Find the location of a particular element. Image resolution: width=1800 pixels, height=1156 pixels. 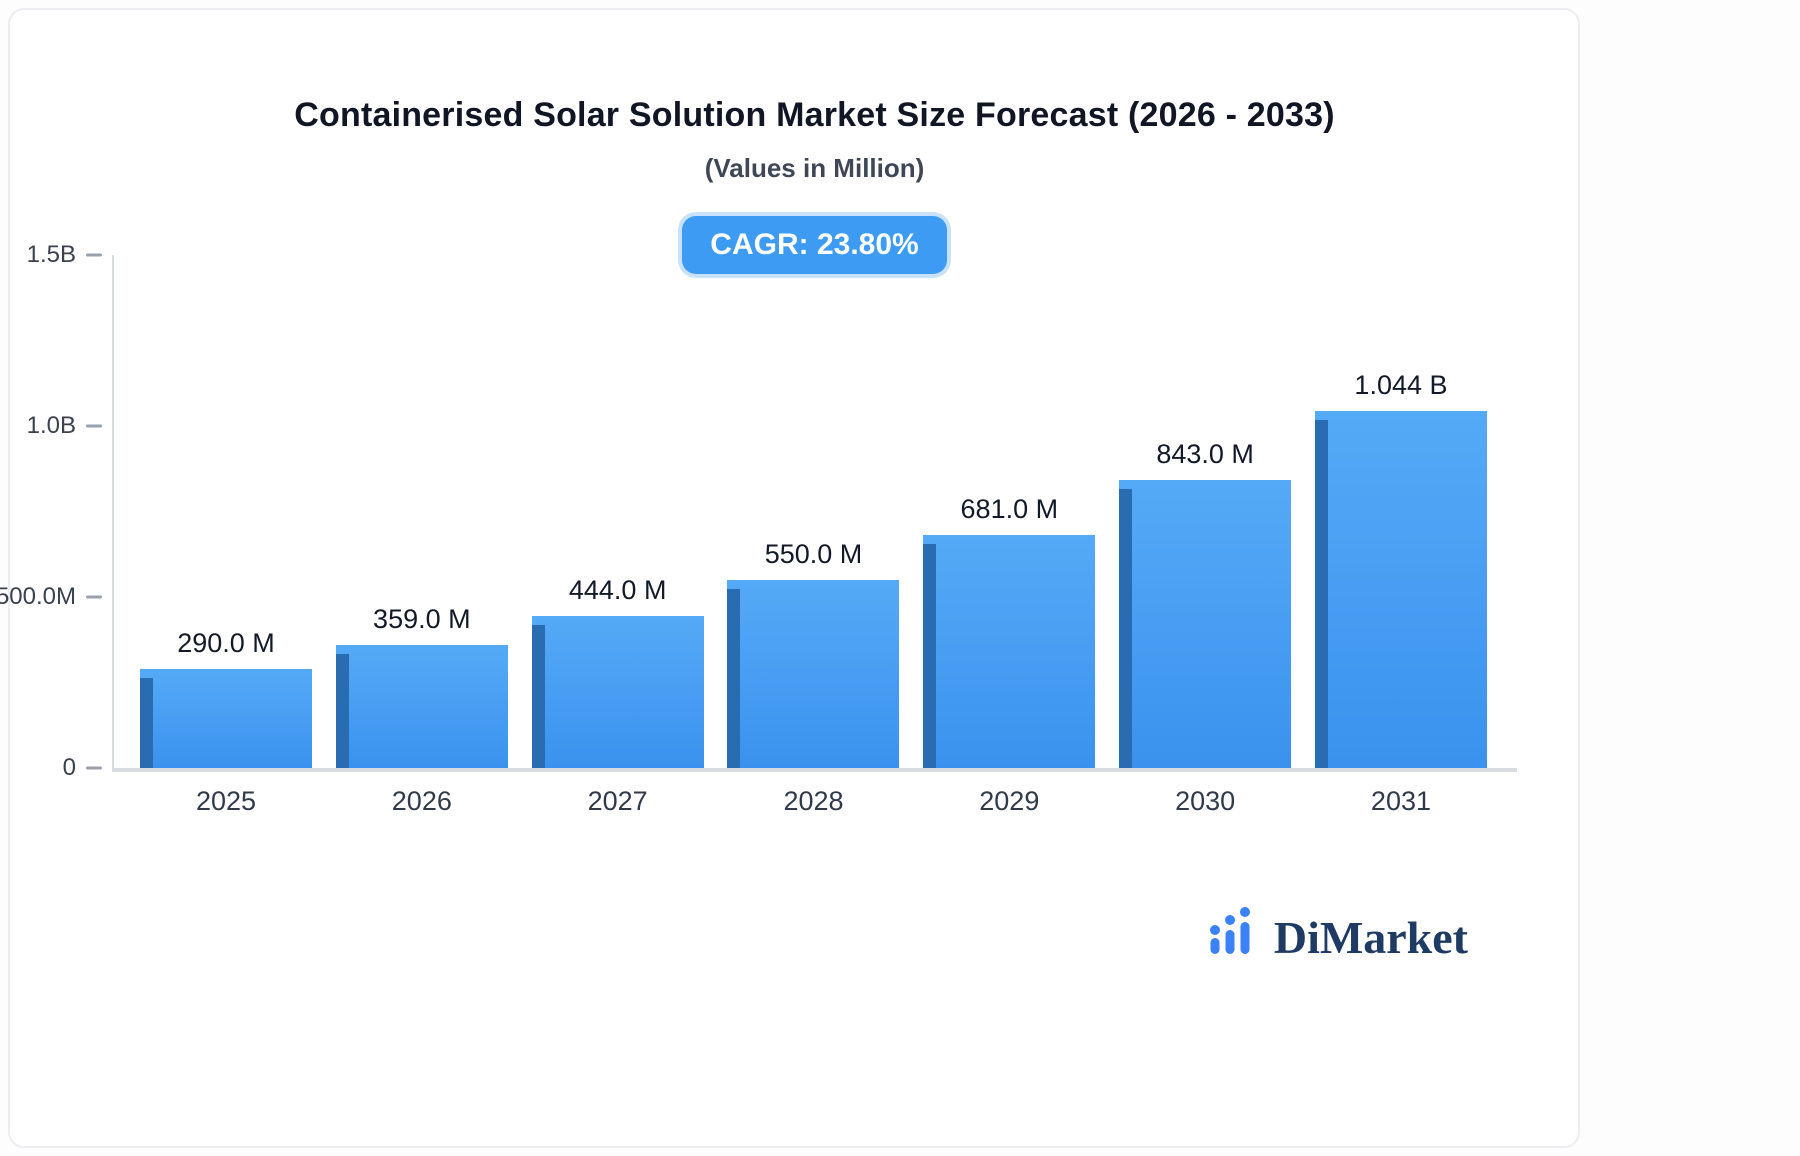

bar-value-label: 550.0 M is located at coordinates (813, 554).